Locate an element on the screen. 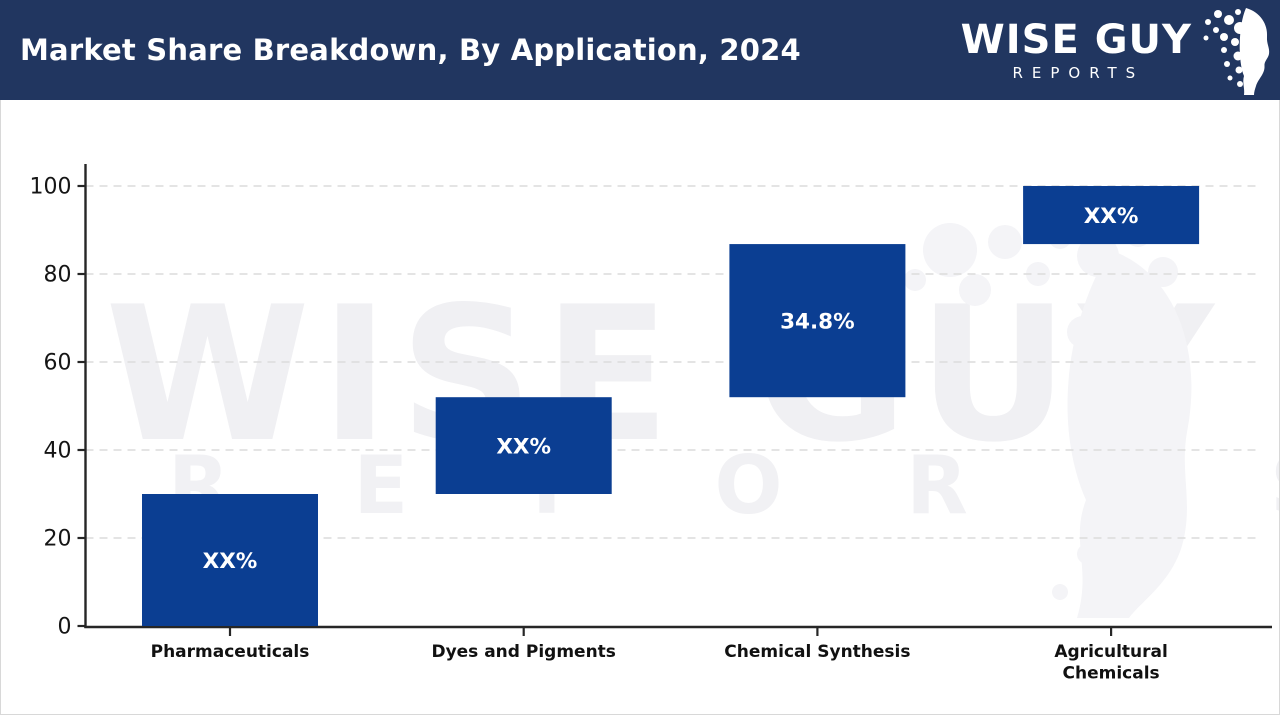 Image resolution: width=1280 pixels, height=720 pixels. bar-agricultural-chemicals is located at coordinates (1111, 215).